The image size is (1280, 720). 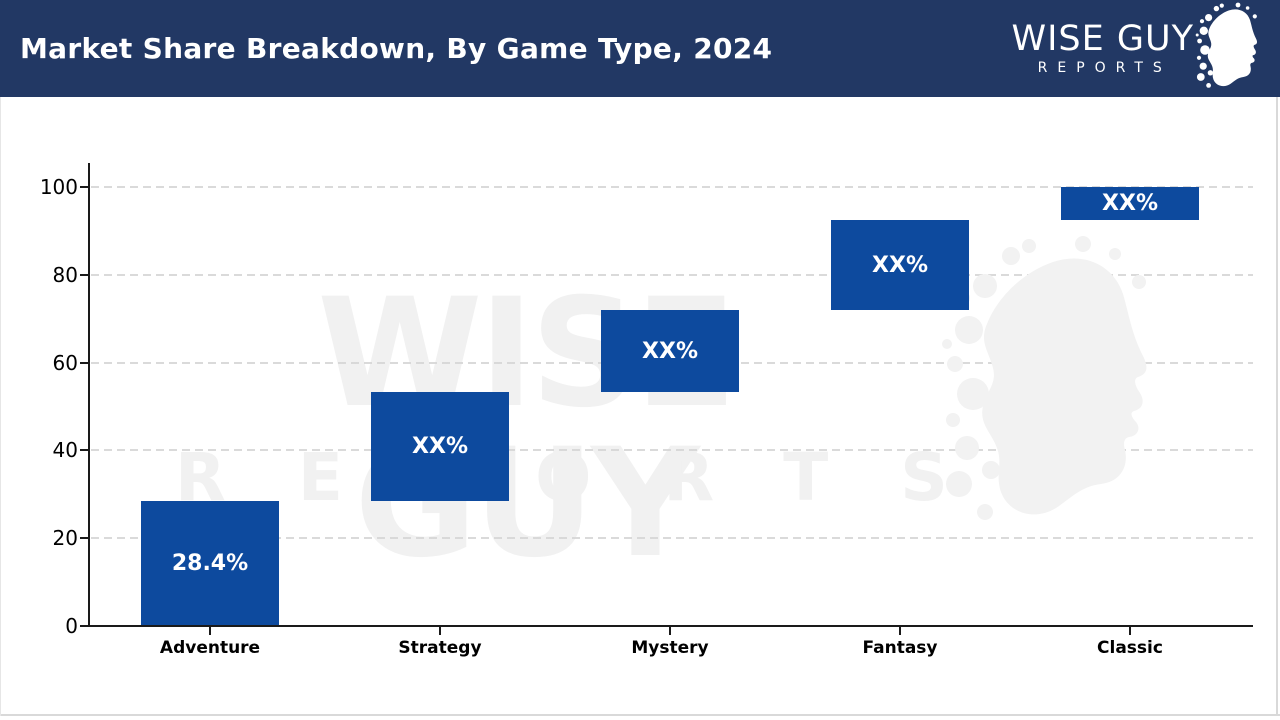 I want to click on x-category-label-mystery: Mystery, so click(x=670, y=648).